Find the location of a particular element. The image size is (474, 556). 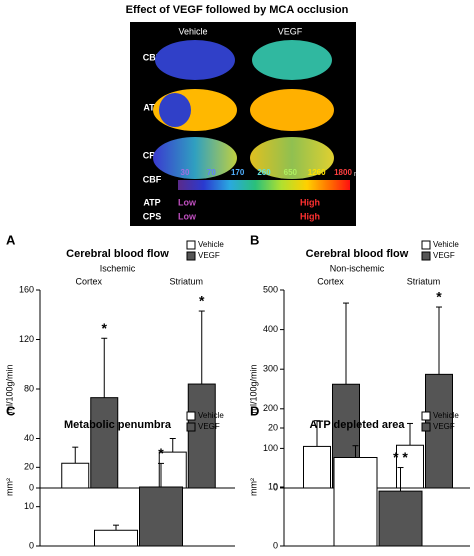

y-tick-label: 200 is located at coordinates (270, 408).